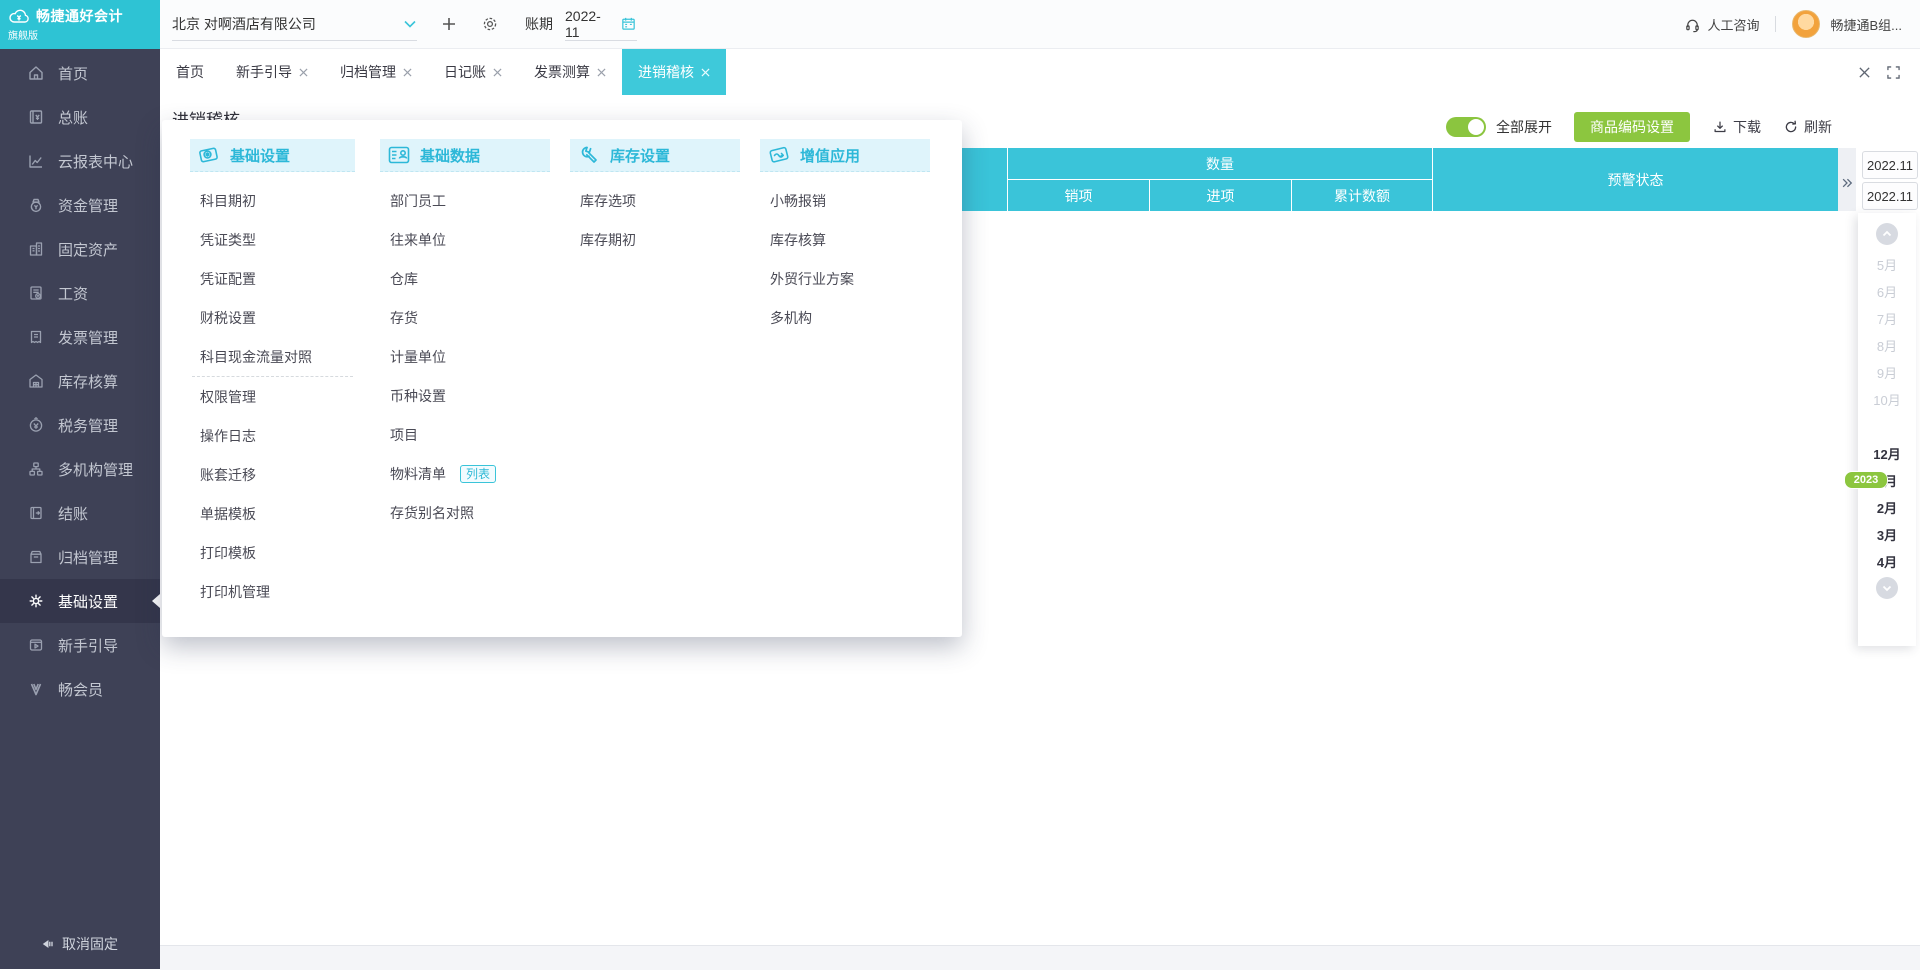  What do you see at coordinates (80, 645) in the screenshot?
I see `sidebar-item-guide: 新手引导` at bounding box center [80, 645].